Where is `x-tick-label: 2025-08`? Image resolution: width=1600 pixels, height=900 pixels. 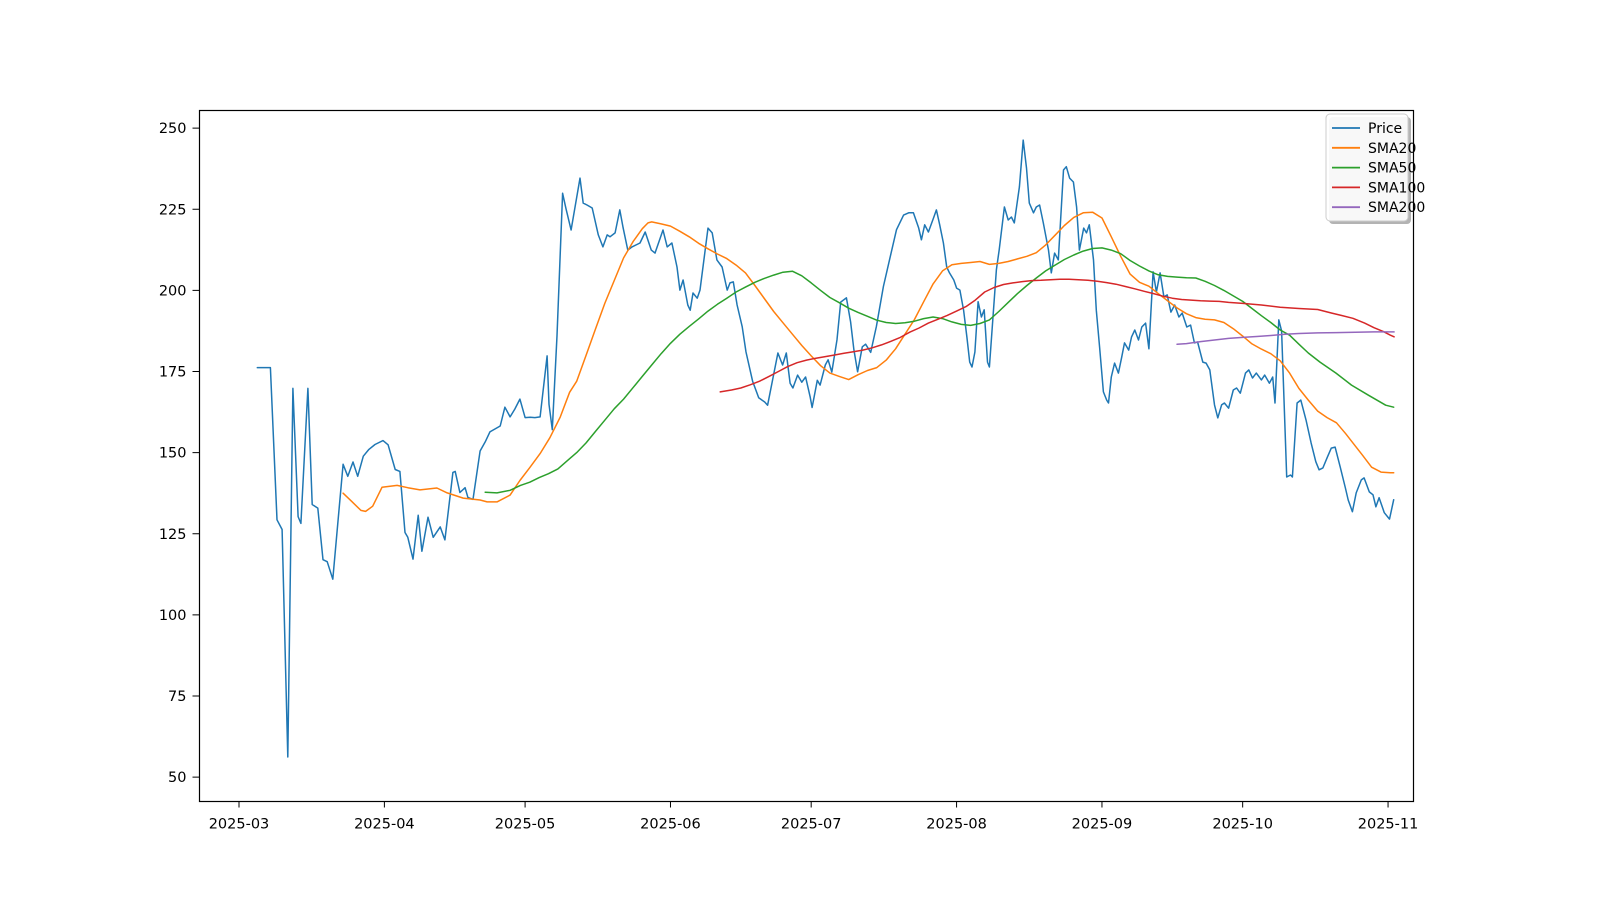
x-tick-label: 2025-08 is located at coordinates (956, 825).